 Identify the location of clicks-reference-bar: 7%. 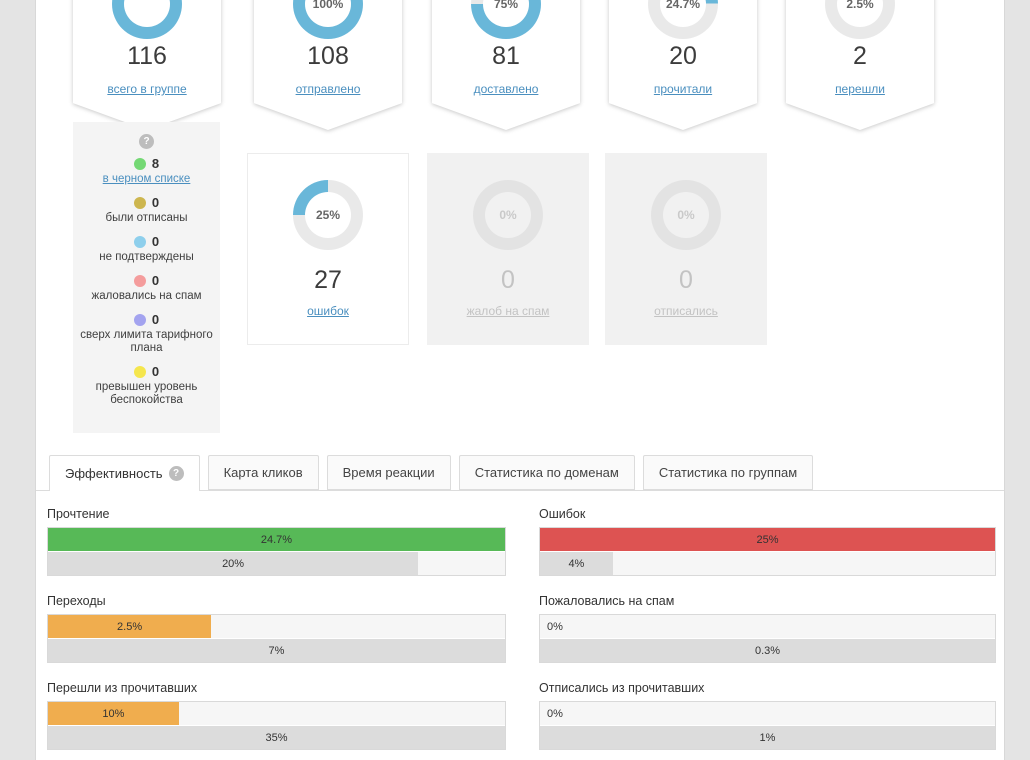
(276, 650).